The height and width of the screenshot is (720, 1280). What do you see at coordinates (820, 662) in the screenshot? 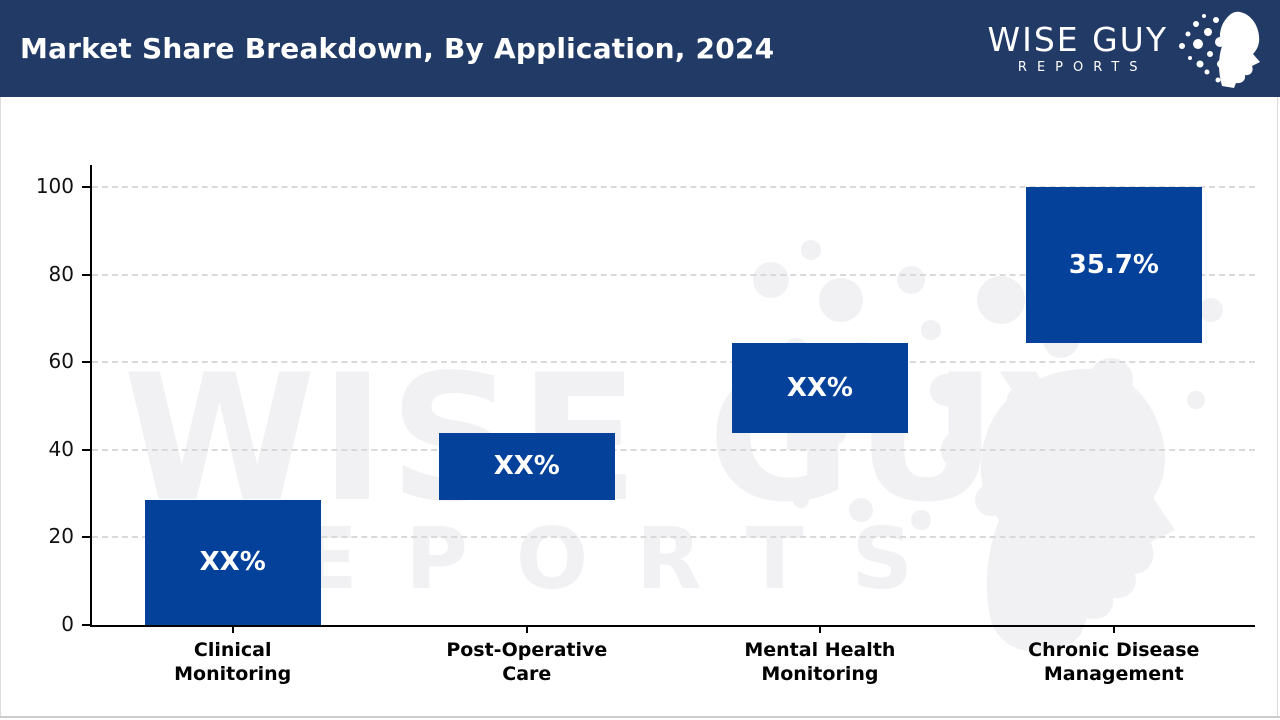
I see `category-label: Mental Health Monitoring` at bounding box center [820, 662].